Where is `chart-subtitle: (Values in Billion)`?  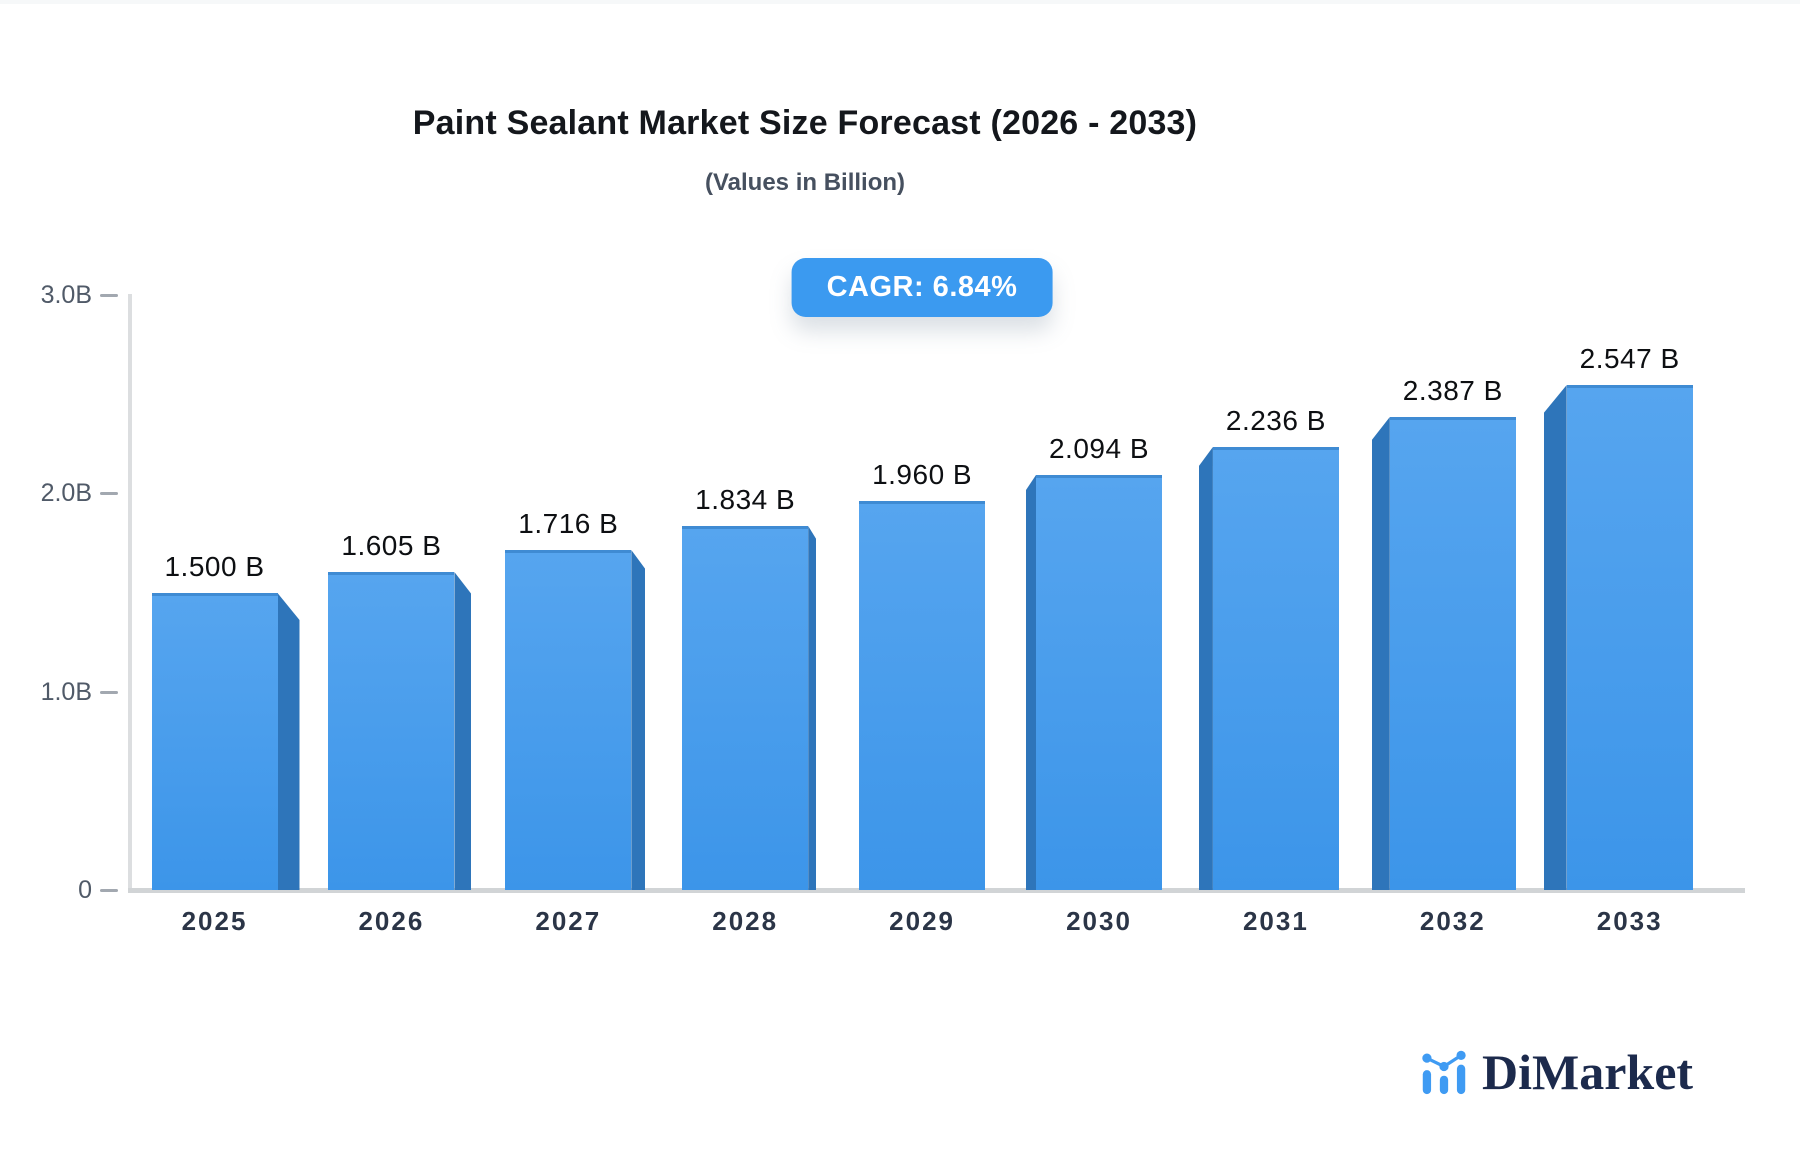
chart-subtitle: (Values in Billion) is located at coordinates (805, 182).